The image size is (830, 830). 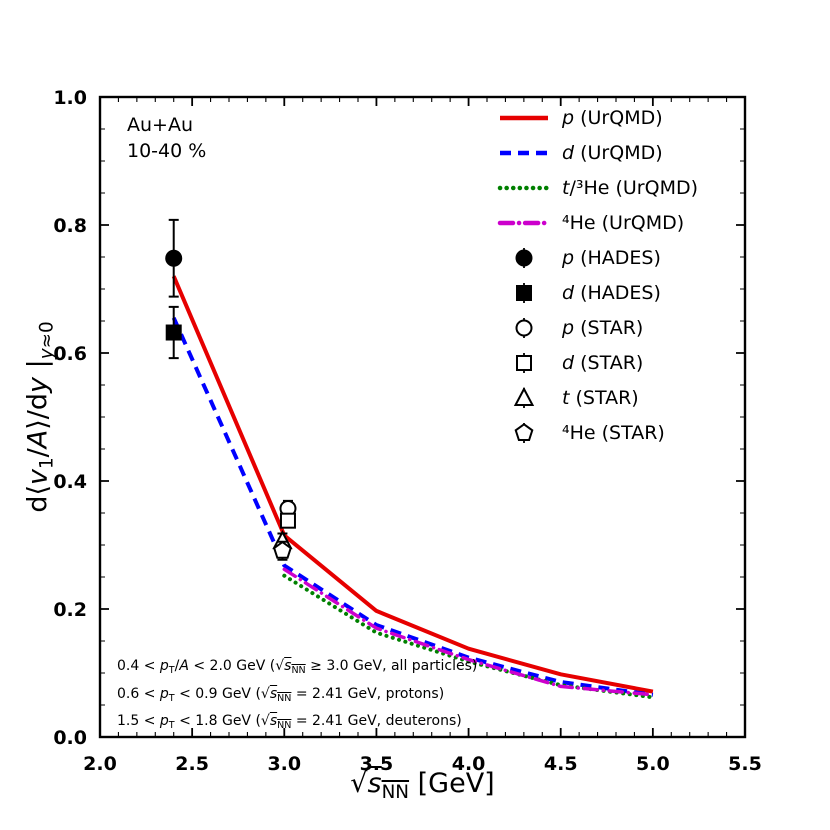 What do you see at coordinates (630, 188) in the screenshot?
I see `legend-label-t-3he-urqmd: t/³He (UrQMD)` at bounding box center [630, 188].